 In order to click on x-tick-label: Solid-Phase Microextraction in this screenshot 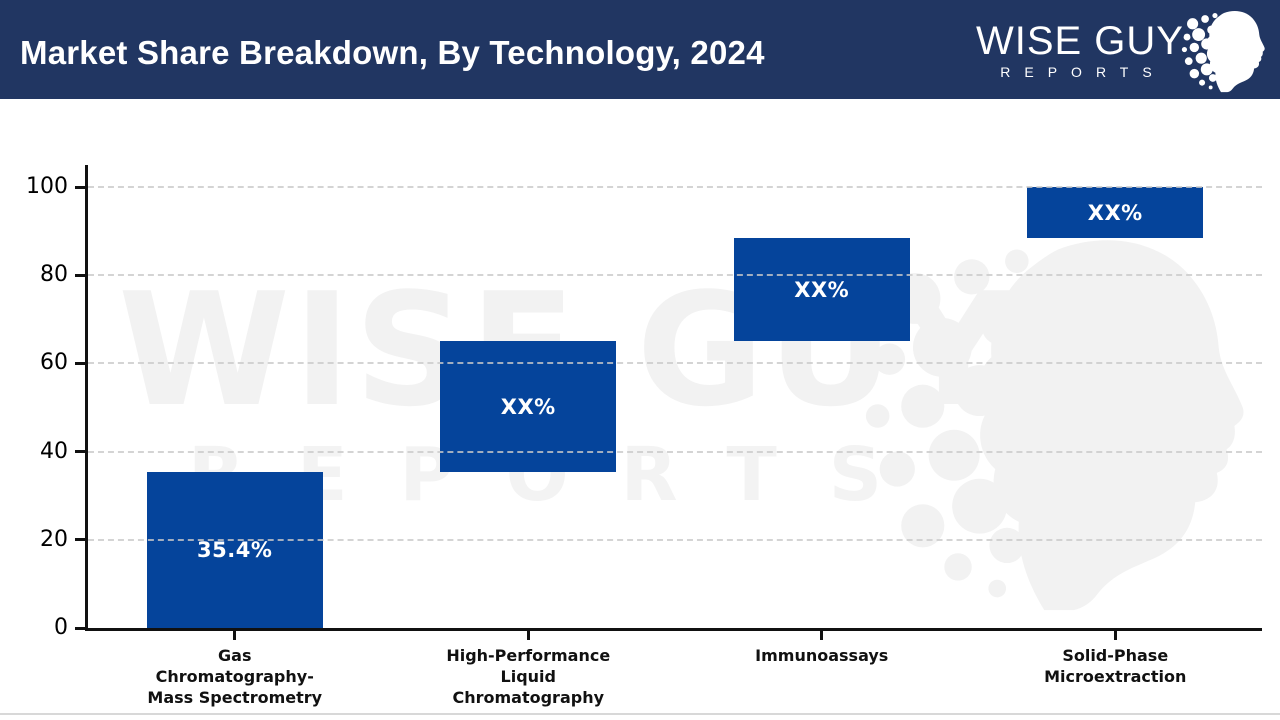, I will do `click(1115, 666)`.